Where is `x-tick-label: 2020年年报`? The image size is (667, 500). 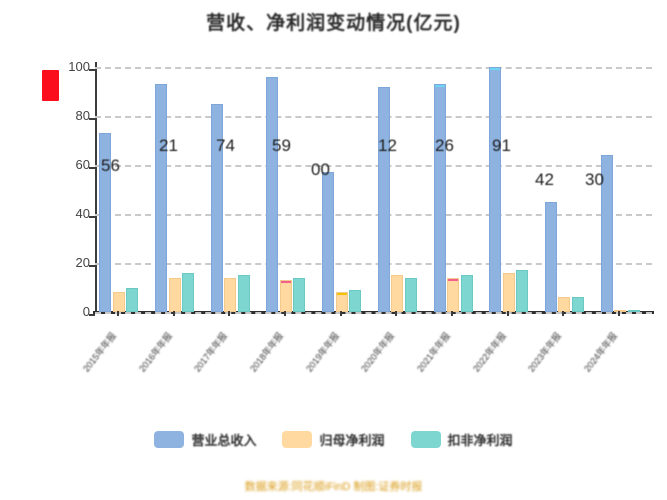
x-tick-label: 2020年年报 is located at coordinates (378, 352).